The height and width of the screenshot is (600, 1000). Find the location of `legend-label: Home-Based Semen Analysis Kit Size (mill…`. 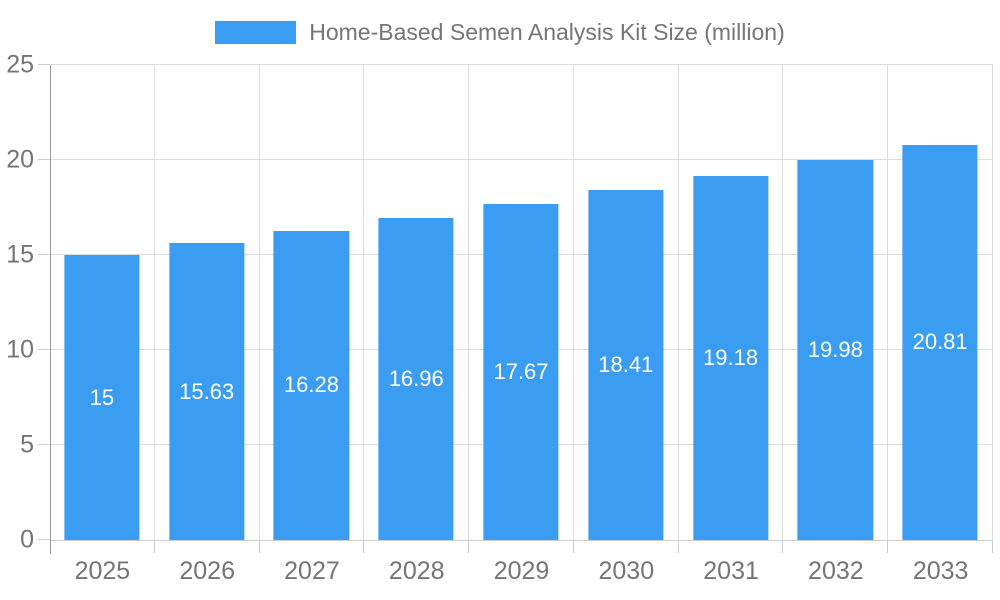

legend-label: Home-Based Semen Analysis Kit Size (mill… is located at coordinates (547, 32).